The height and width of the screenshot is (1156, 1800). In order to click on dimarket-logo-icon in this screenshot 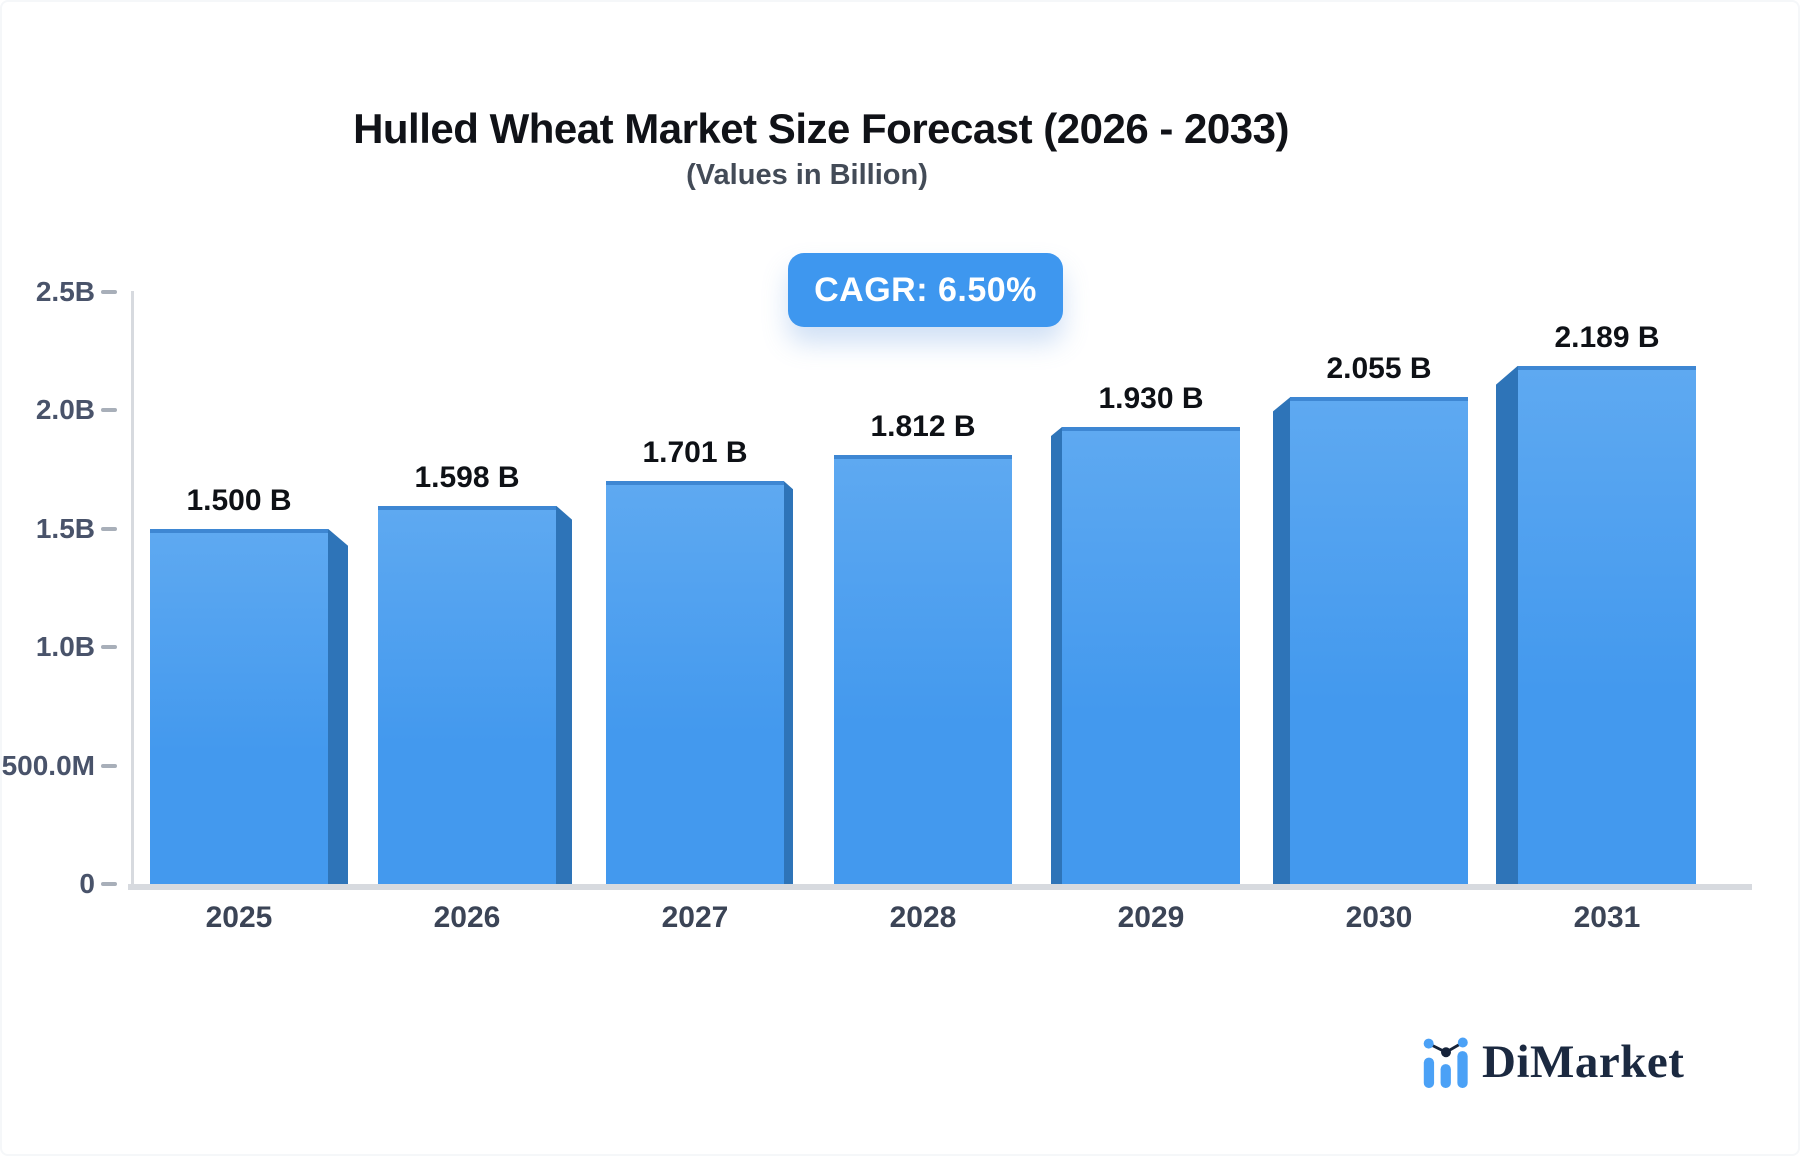, I will do `click(1445, 1062)`.